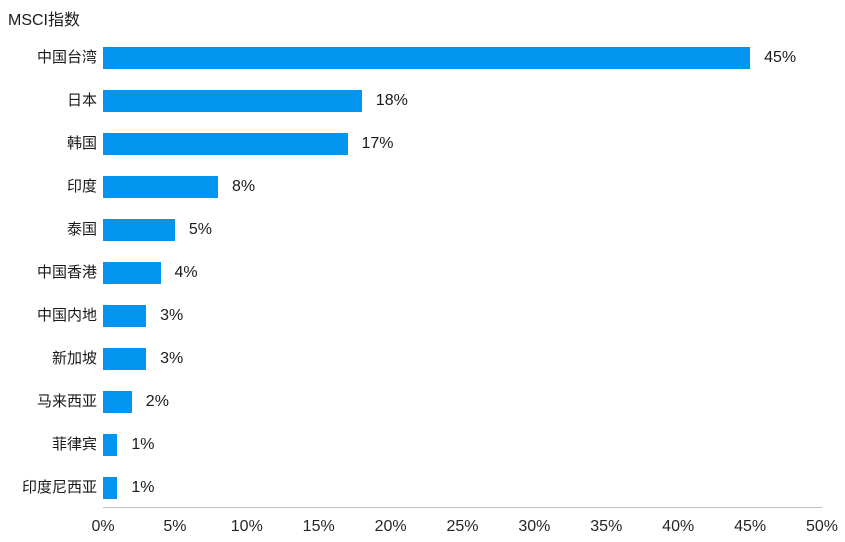 This screenshot has width=845, height=542. I want to click on bar-row: 菲律宾 1%, so click(422, 445).